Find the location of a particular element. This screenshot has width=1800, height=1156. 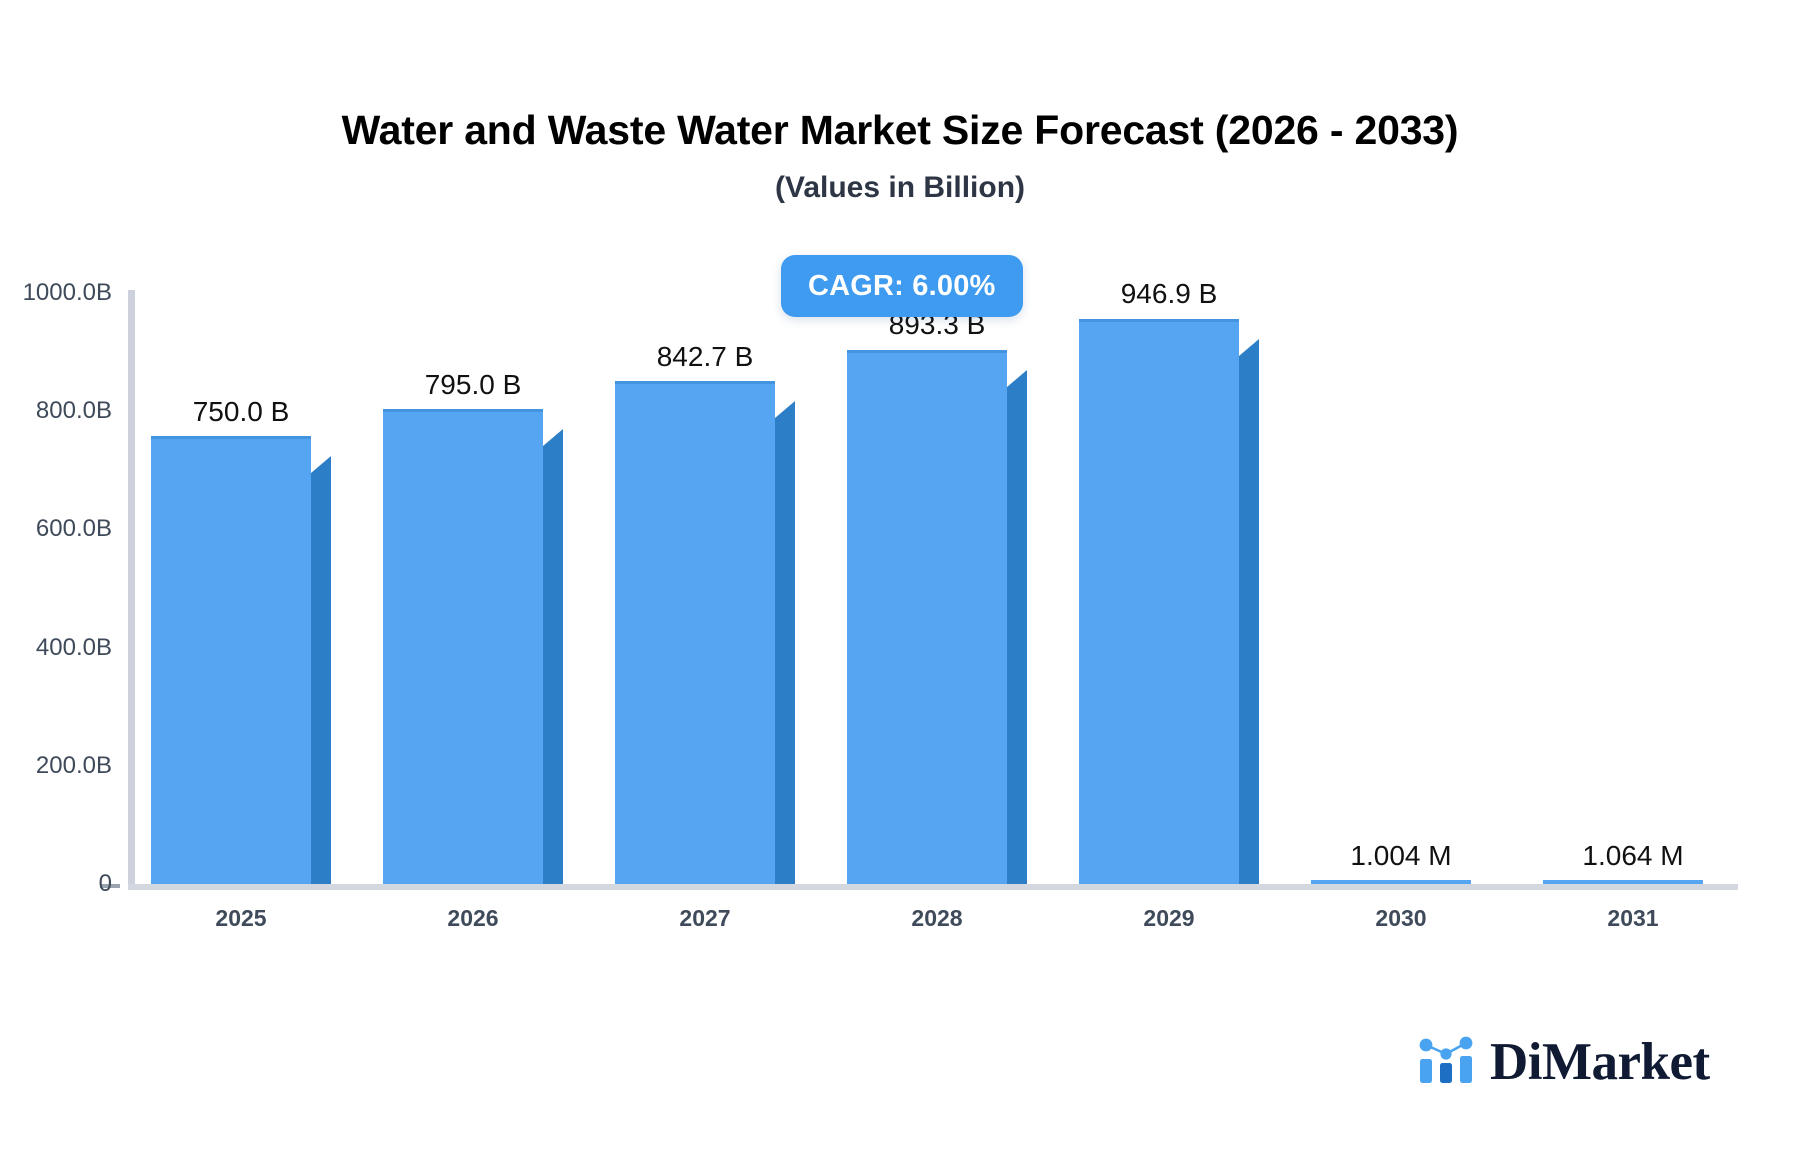

y-tick-label: 600.0B is located at coordinates (73, 528).